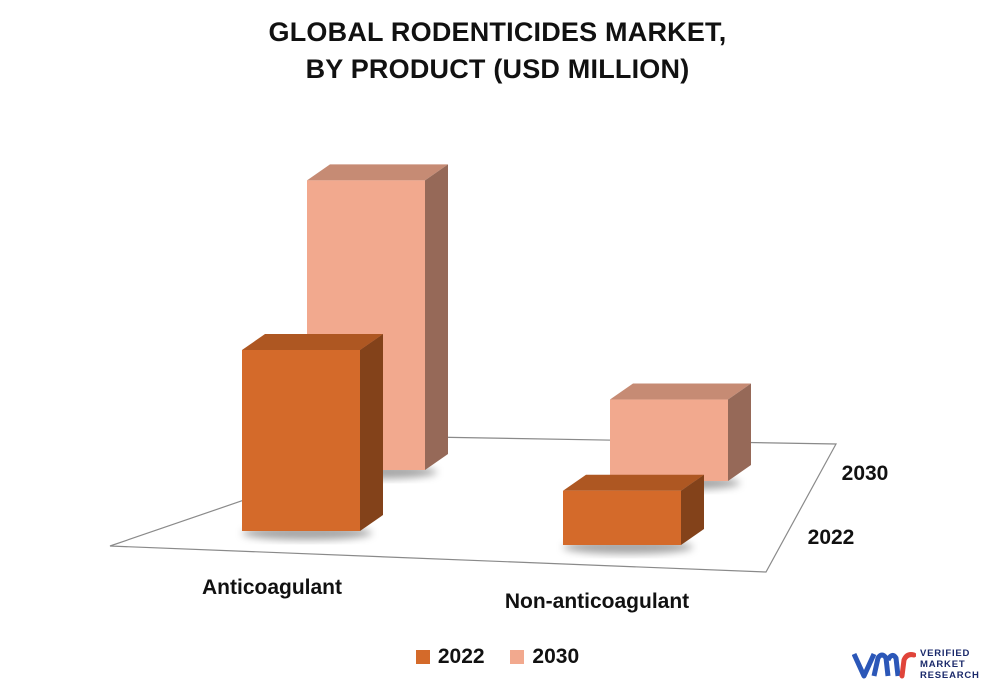 This screenshot has width=995, height=693. I want to click on bar-anticoagulant-2030-top, so click(377, 172).